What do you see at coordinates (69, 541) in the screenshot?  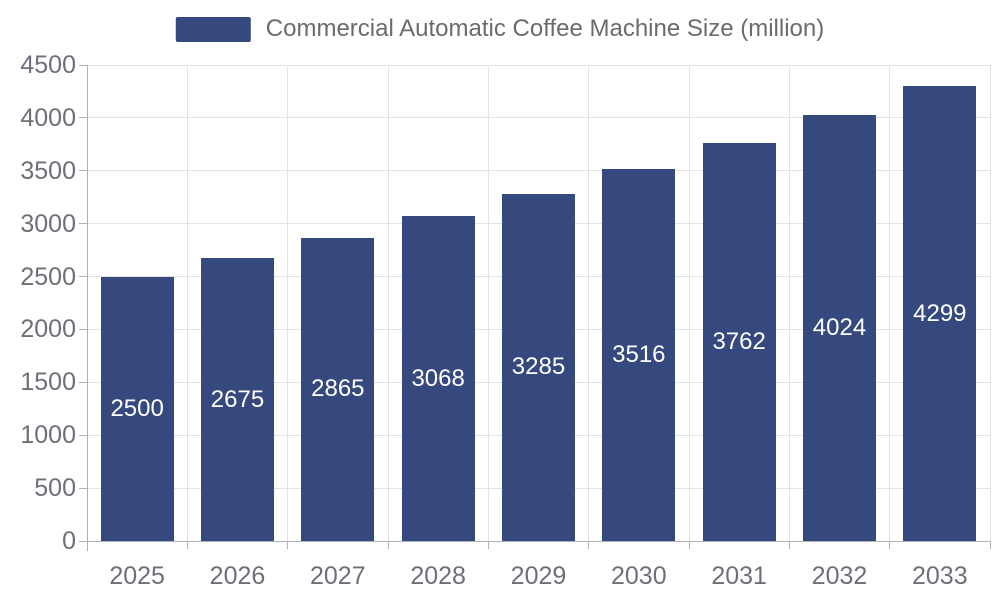 I see `y-axis-tick-label: 0` at bounding box center [69, 541].